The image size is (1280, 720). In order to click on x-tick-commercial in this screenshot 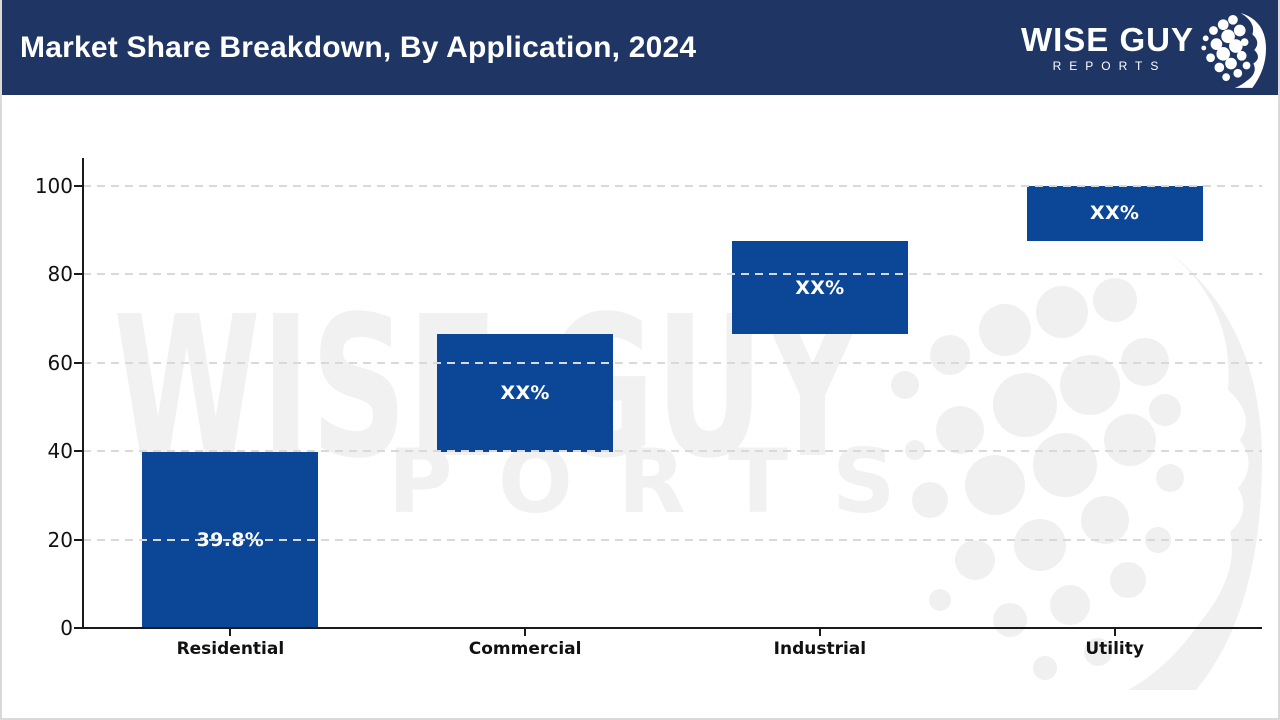, I will do `click(525, 632)`.